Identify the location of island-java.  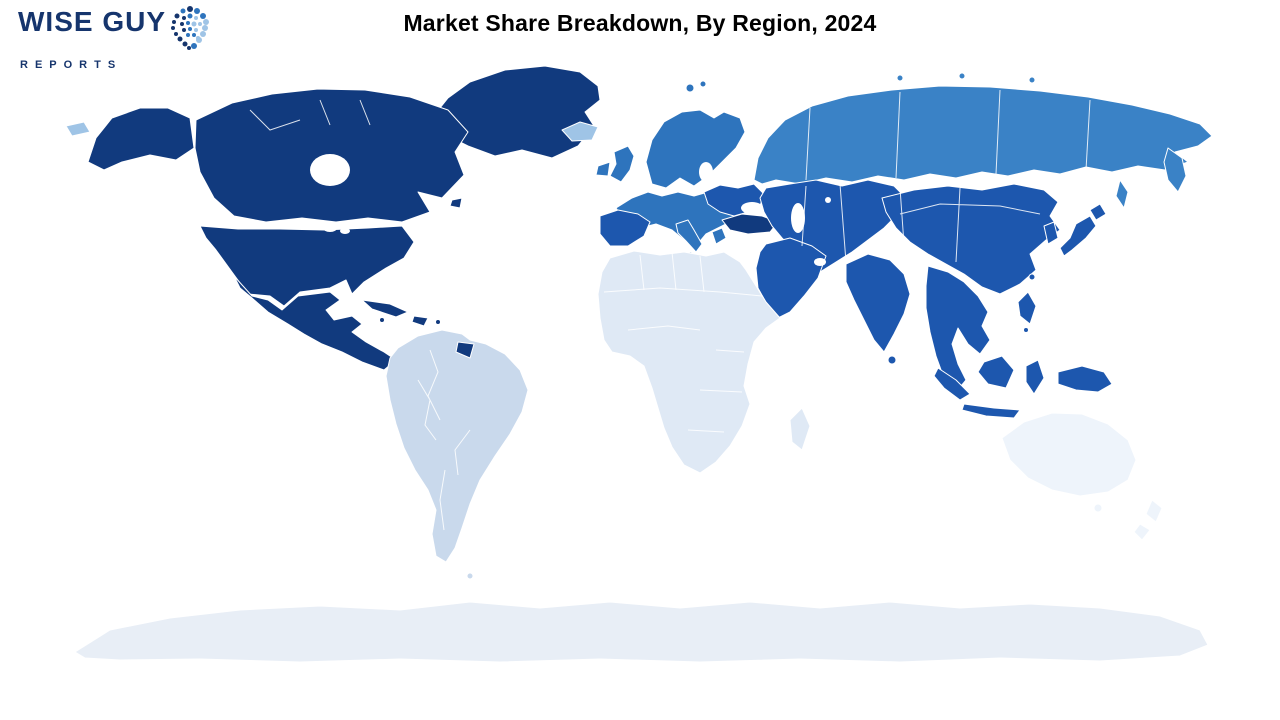
(991, 411).